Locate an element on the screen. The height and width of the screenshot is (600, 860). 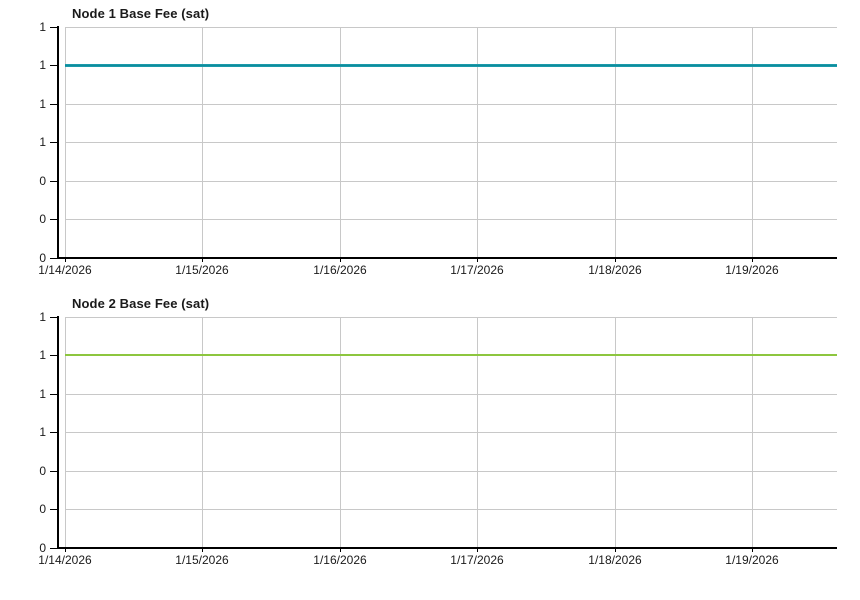
data-series-node1-base-fee is located at coordinates (451, 65).